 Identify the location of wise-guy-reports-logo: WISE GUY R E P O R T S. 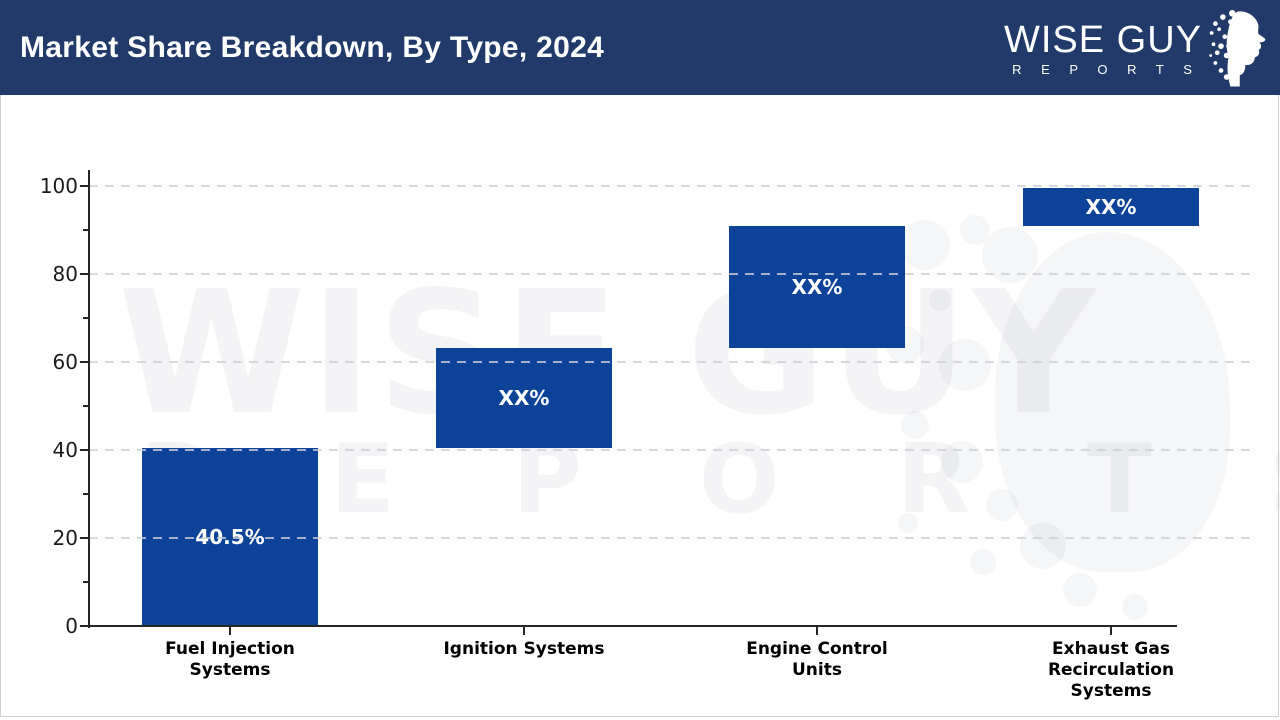
(1135, 48).